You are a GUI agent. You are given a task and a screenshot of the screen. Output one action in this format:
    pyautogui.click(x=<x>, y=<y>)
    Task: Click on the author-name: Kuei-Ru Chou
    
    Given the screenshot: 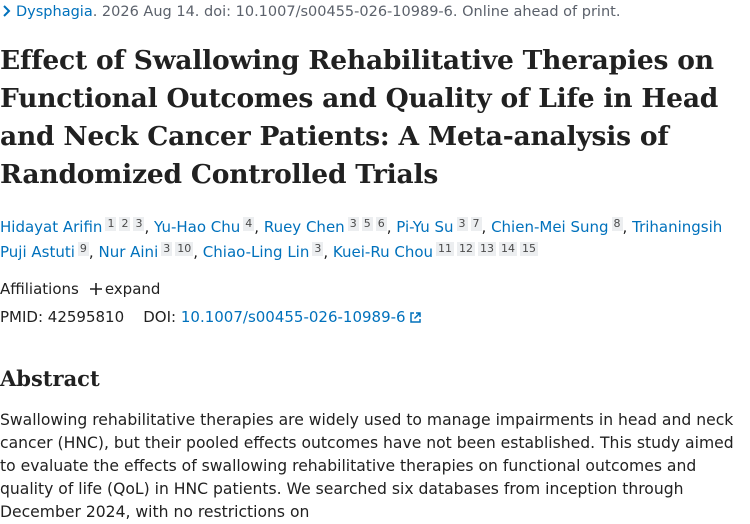 What is the action you would take?
    pyautogui.click(x=383, y=252)
    